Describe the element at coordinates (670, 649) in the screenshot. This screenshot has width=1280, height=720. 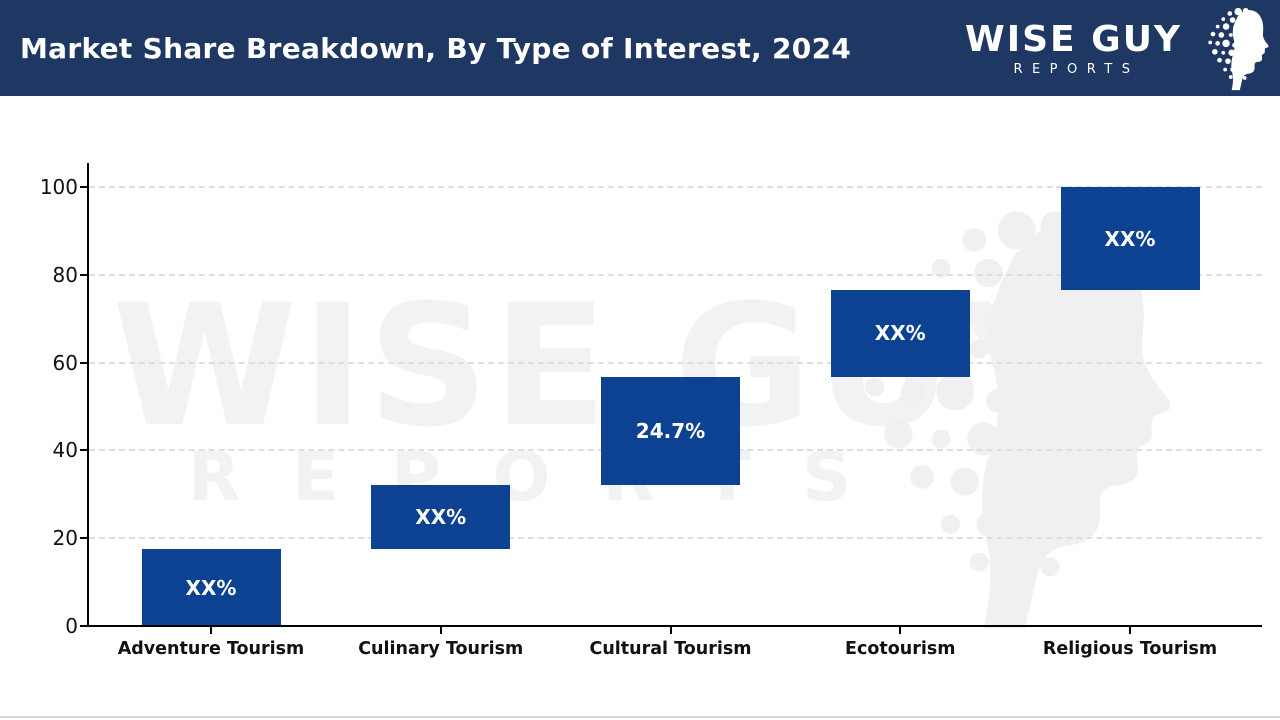
I see `x-category-label: Cultural Tourism` at that location.